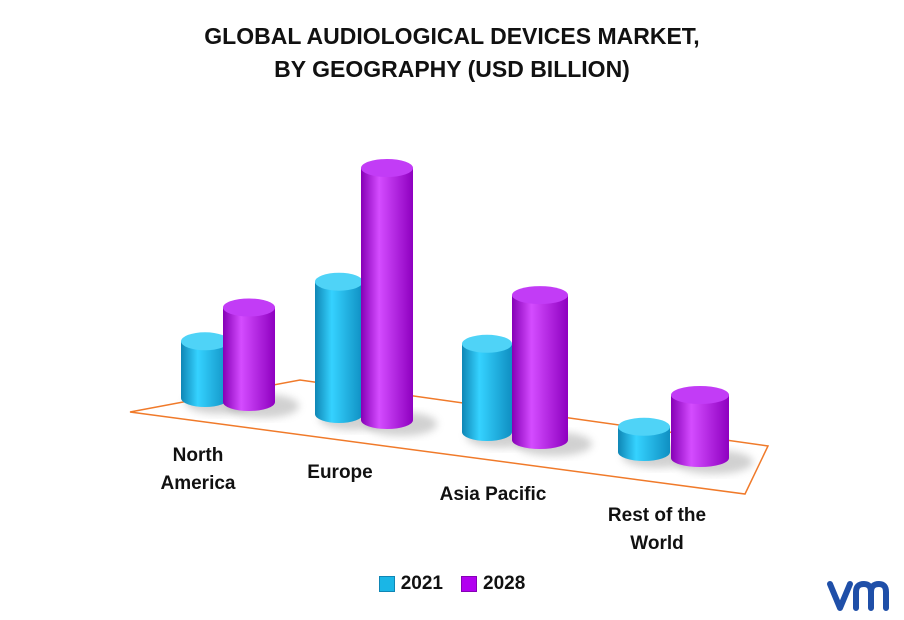 This screenshot has height=620, width=904. I want to click on chart-title-line-1: GLOBAL AUDIOLOGICAL DEVICES MARKET,, so click(452, 36).